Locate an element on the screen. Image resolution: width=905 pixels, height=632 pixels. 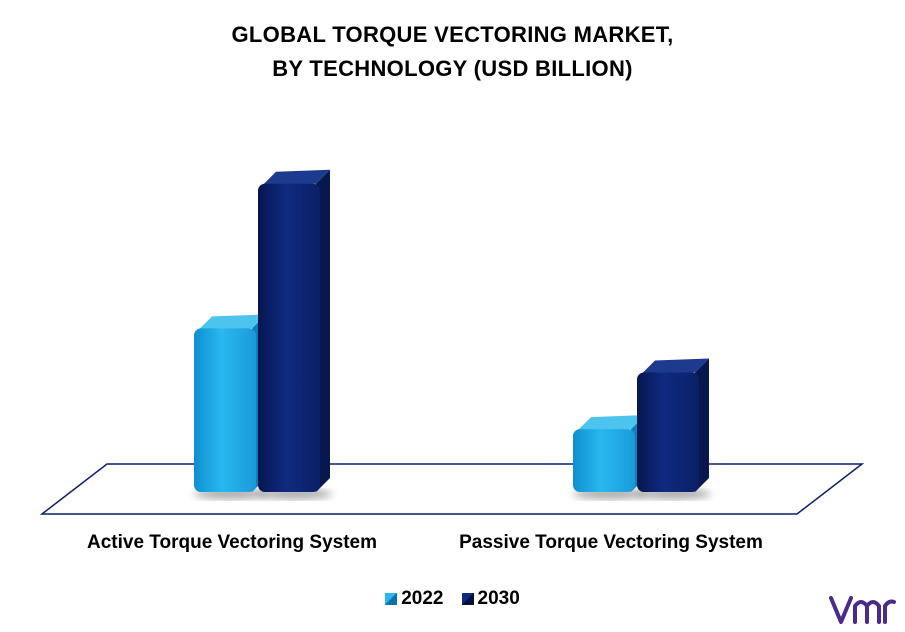
bar-2030-passive is located at coordinates (674, 428).